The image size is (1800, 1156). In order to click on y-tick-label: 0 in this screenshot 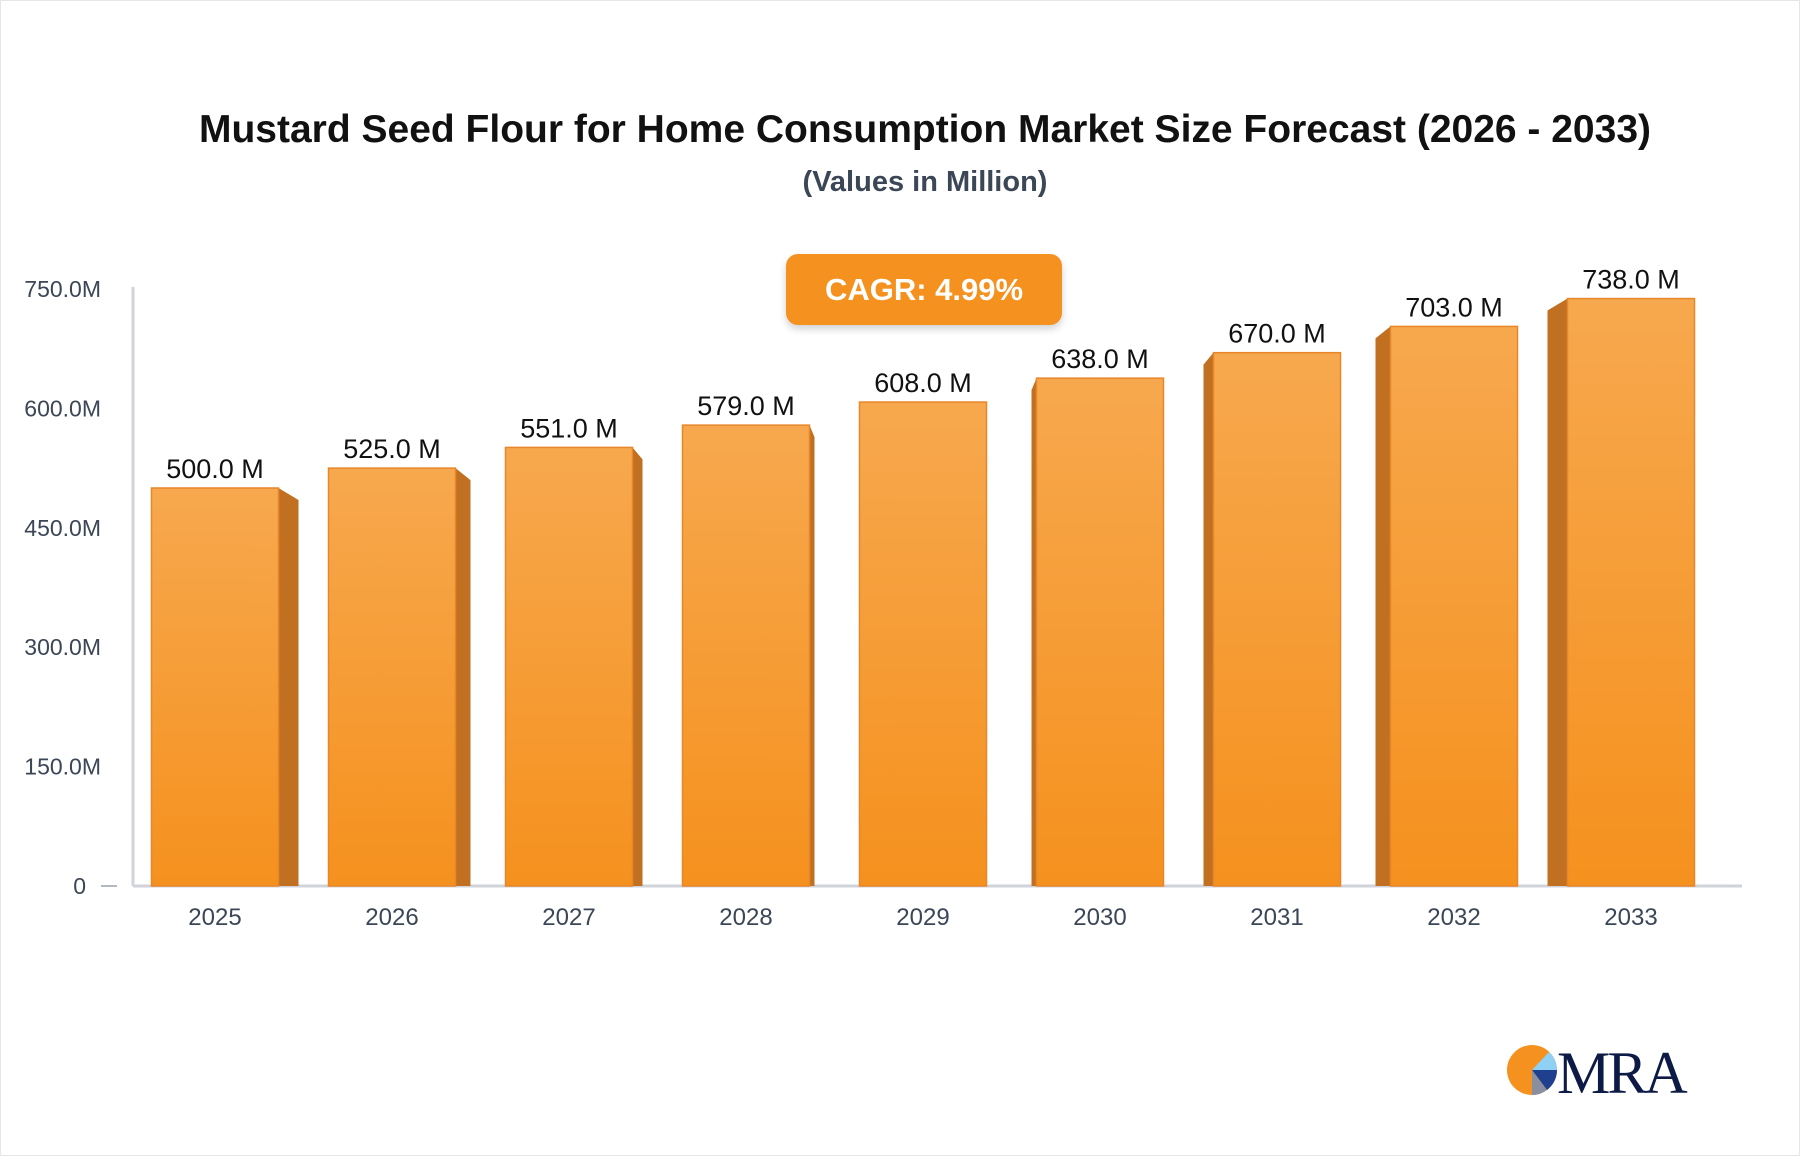, I will do `click(79, 886)`.